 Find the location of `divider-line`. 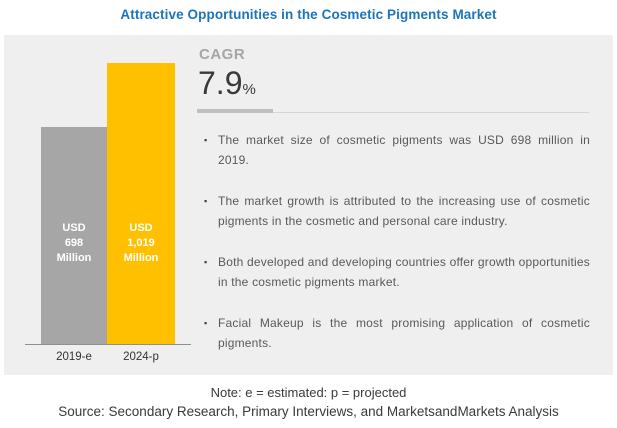

divider-line is located at coordinates (393, 112).